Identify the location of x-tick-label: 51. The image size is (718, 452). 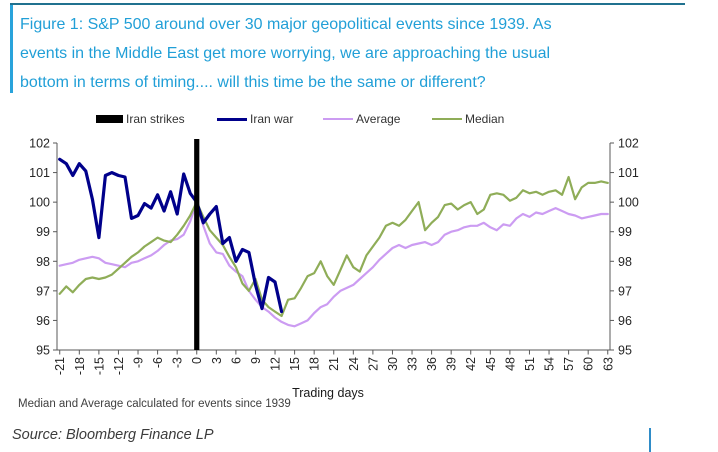
(530, 364).